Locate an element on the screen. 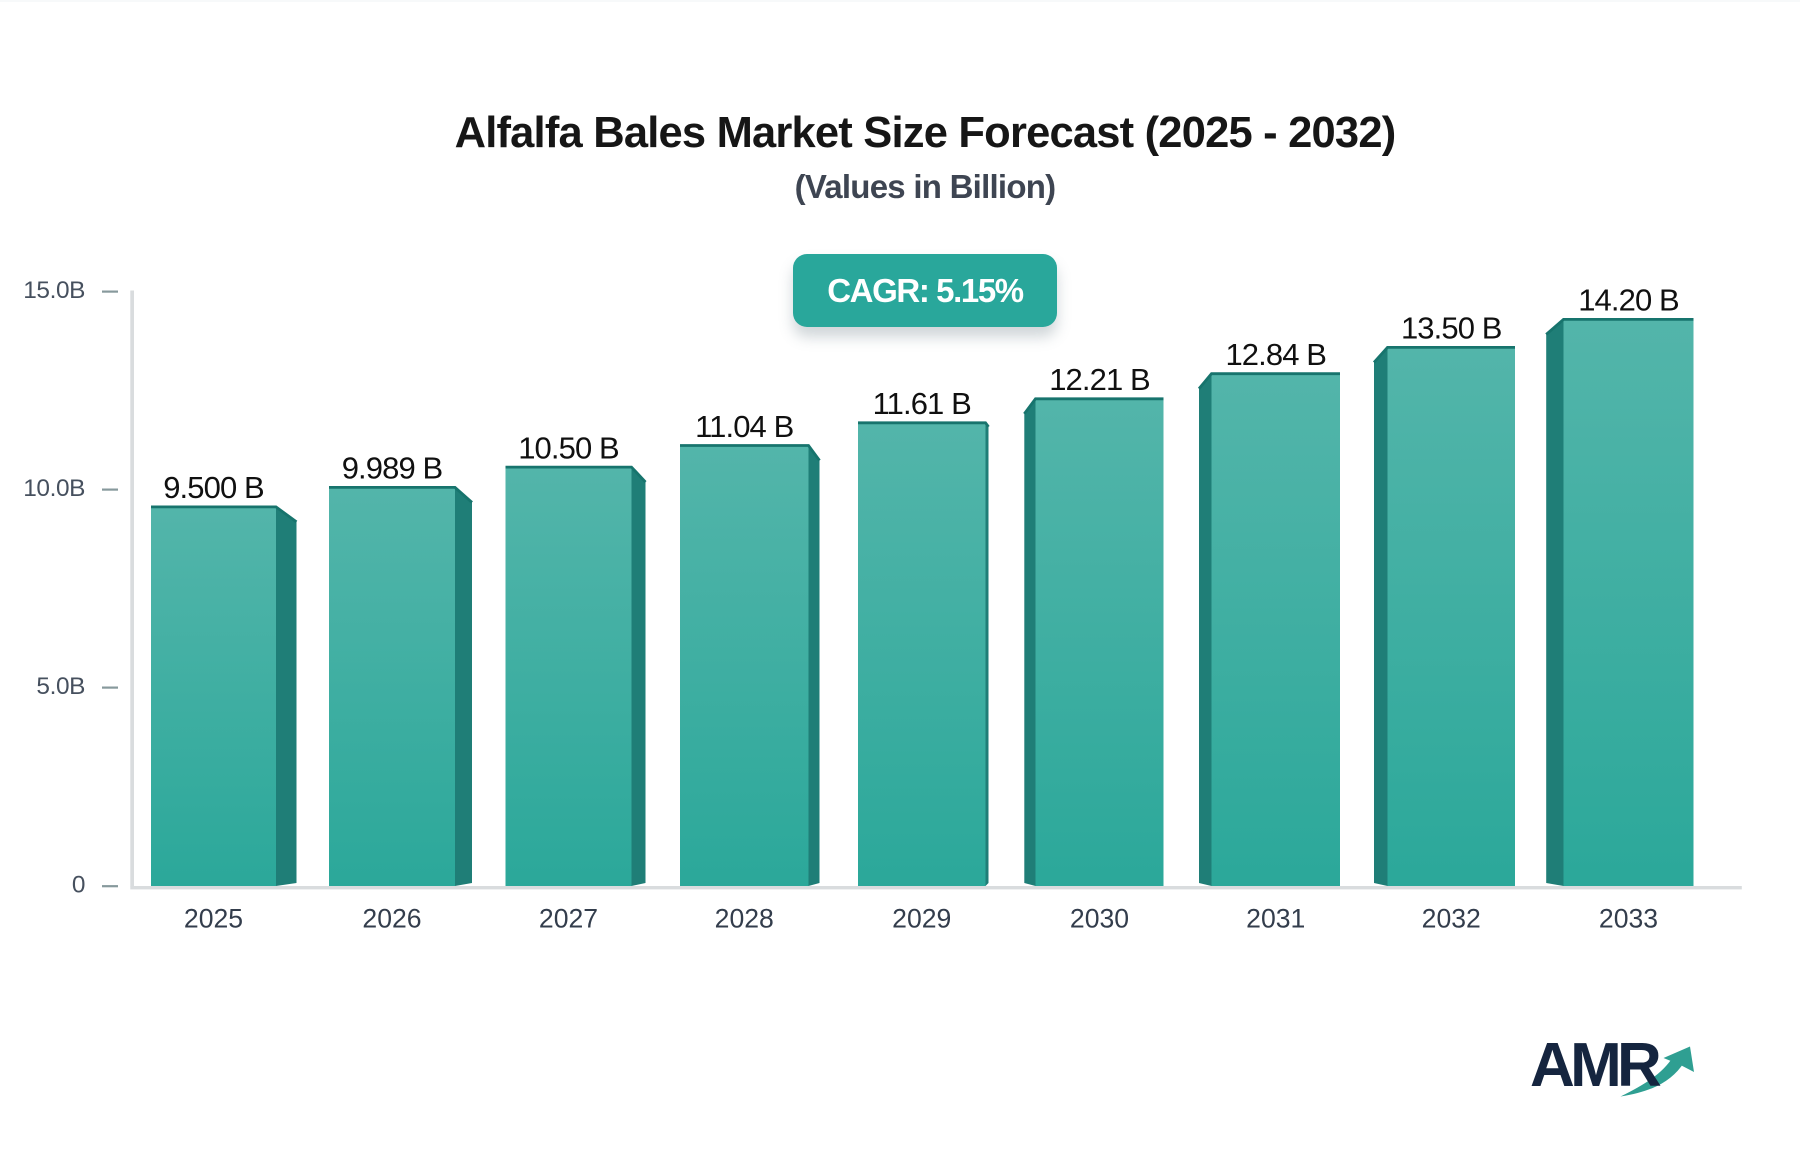 Image resolution: width=1800 pixels, height=1156 pixels. svg-text: 0 is located at coordinates (78, 885).